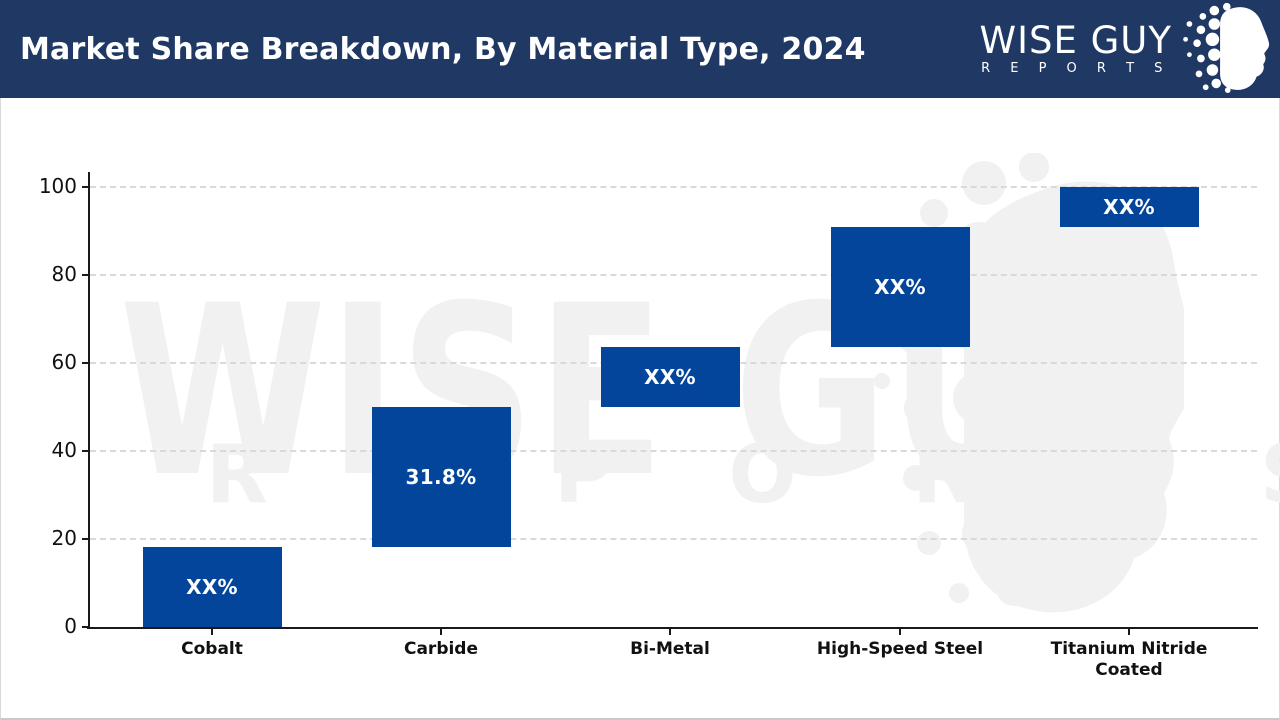 Image resolution: width=1280 pixels, height=720 pixels. What do you see at coordinates (1222, 49) in the screenshot?
I see `head-silhouette-icon` at bounding box center [1222, 49].